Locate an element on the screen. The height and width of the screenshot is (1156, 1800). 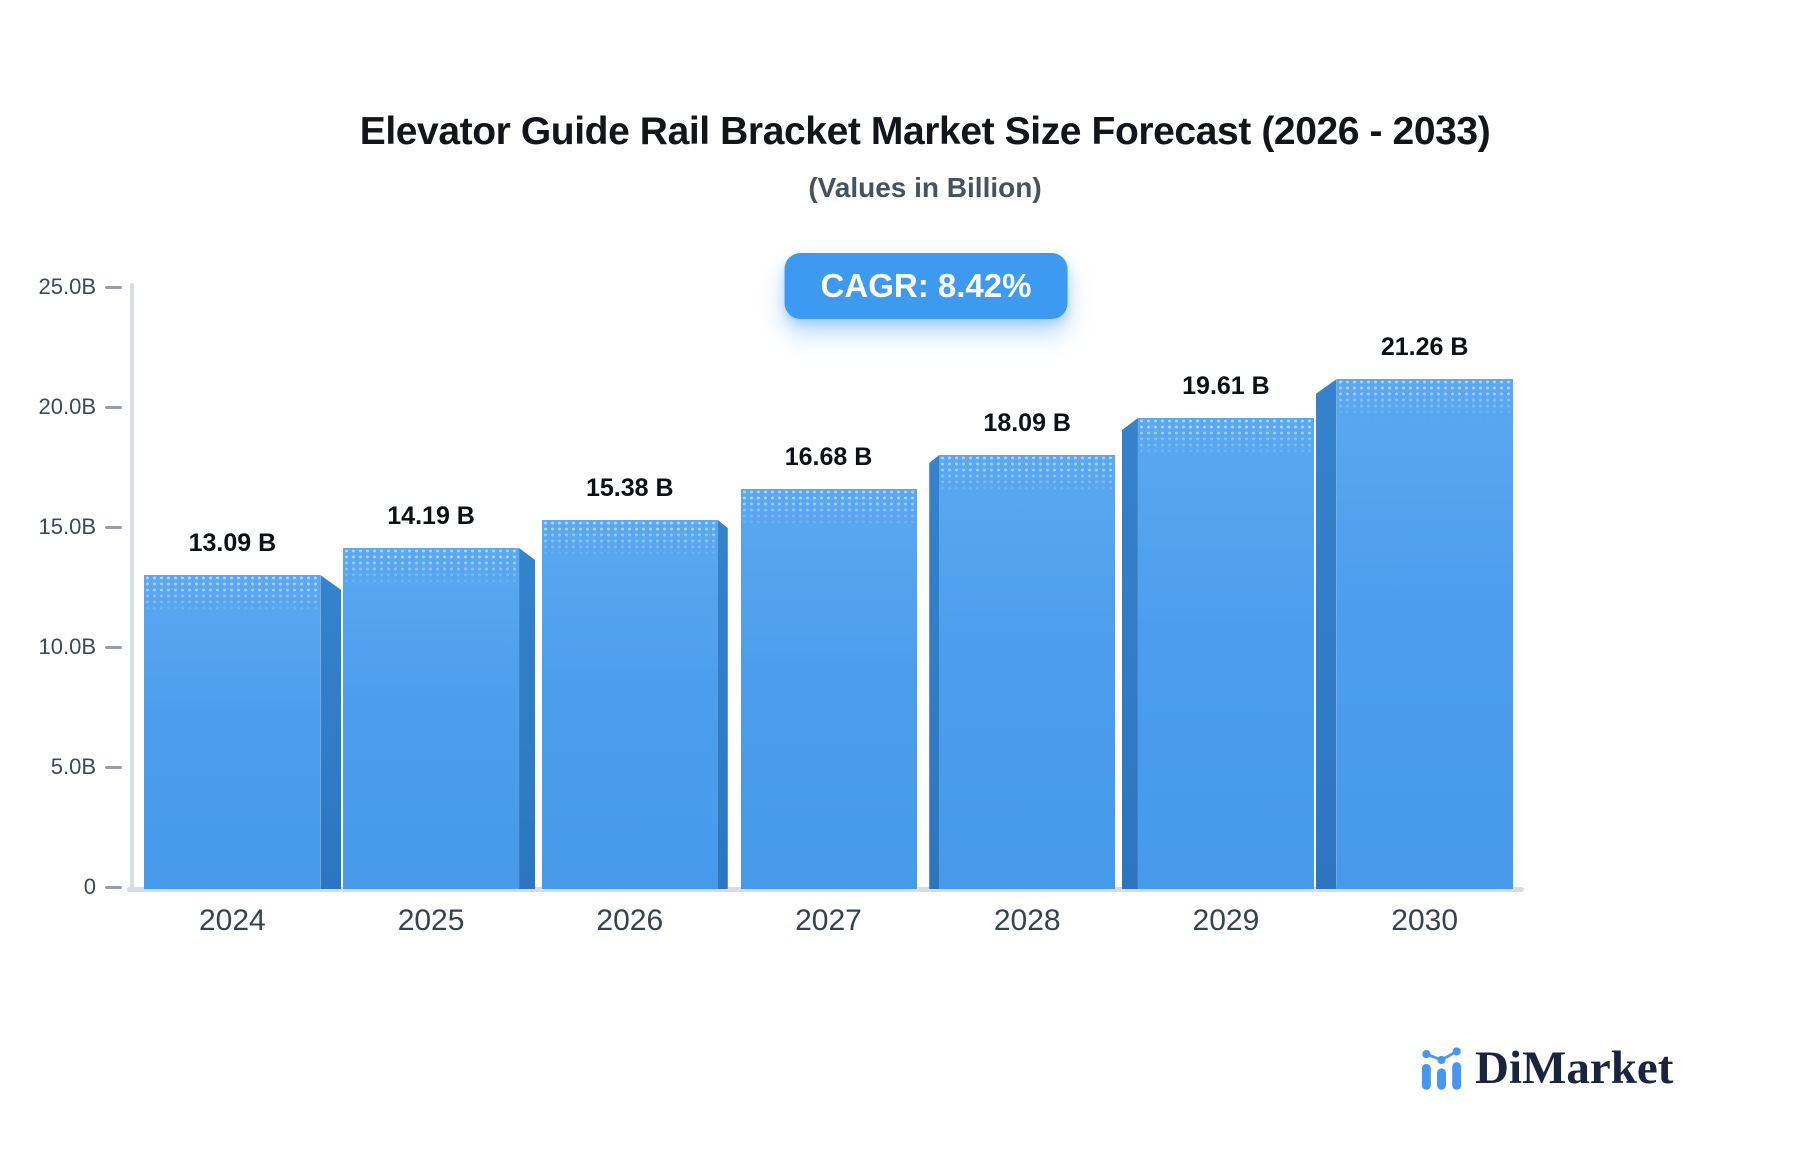
x-axis-label: 2024 is located at coordinates (232, 920).